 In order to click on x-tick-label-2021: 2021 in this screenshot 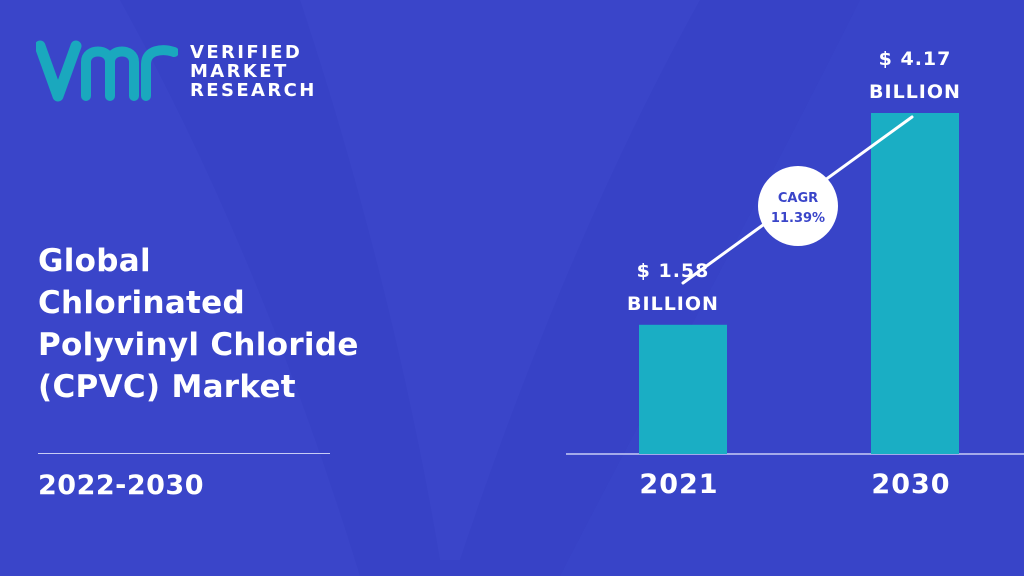, I will do `click(678, 484)`.